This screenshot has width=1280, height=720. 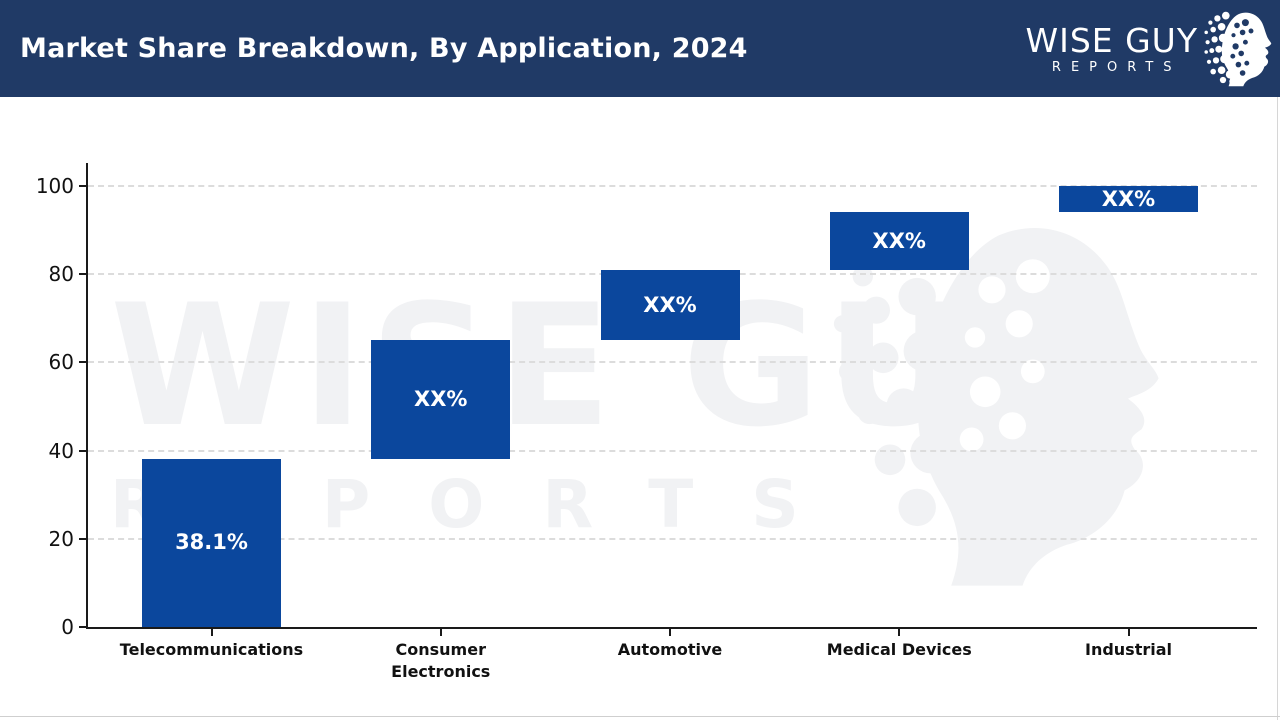 What do you see at coordinates (1277, 408) in the screenshot?
I see `right-border-line` at bounding box center [1277, 408].